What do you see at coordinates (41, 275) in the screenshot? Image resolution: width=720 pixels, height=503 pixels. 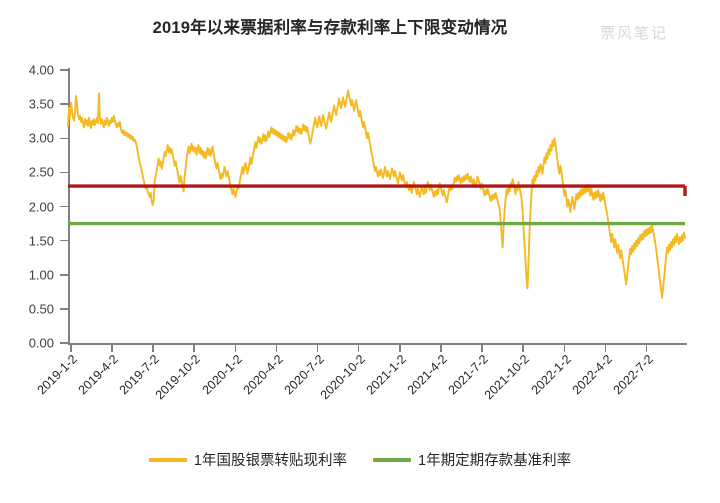 I see `y-axis-label: 1.00` at bounding box center [41, 275].